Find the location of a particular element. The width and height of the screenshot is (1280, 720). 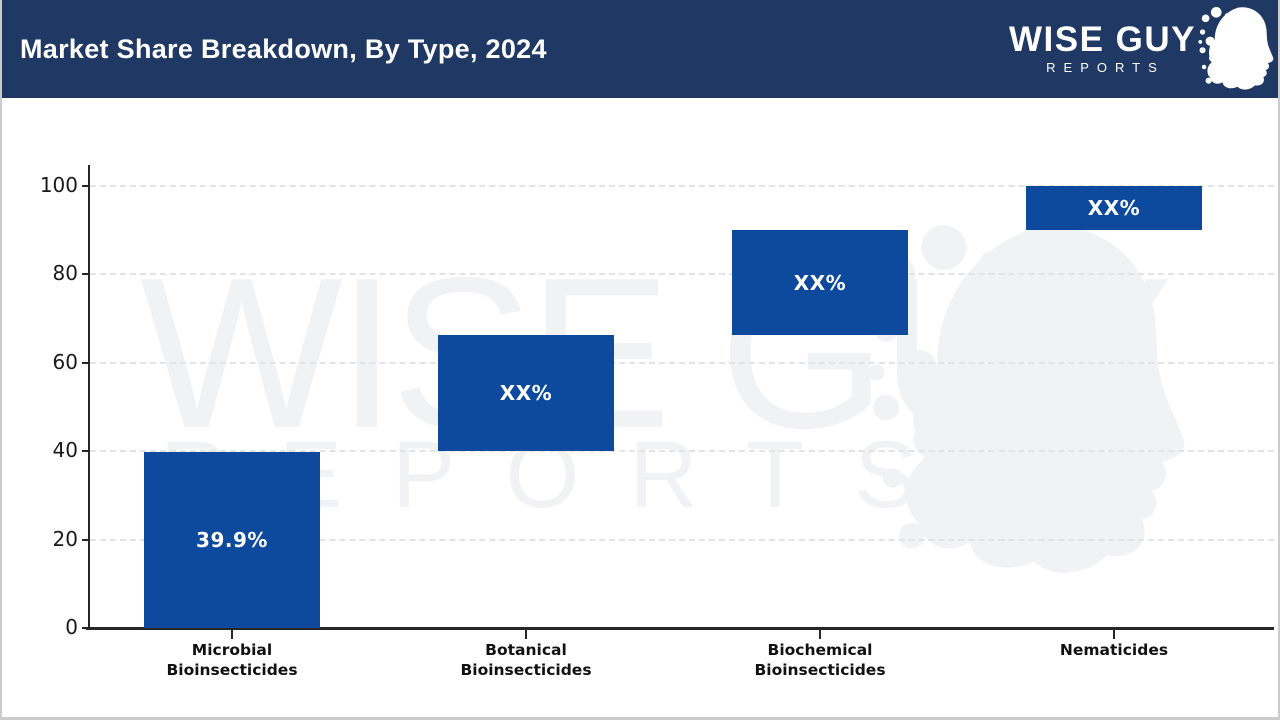

bar-3: XX% is located at coordinates (820, 283).